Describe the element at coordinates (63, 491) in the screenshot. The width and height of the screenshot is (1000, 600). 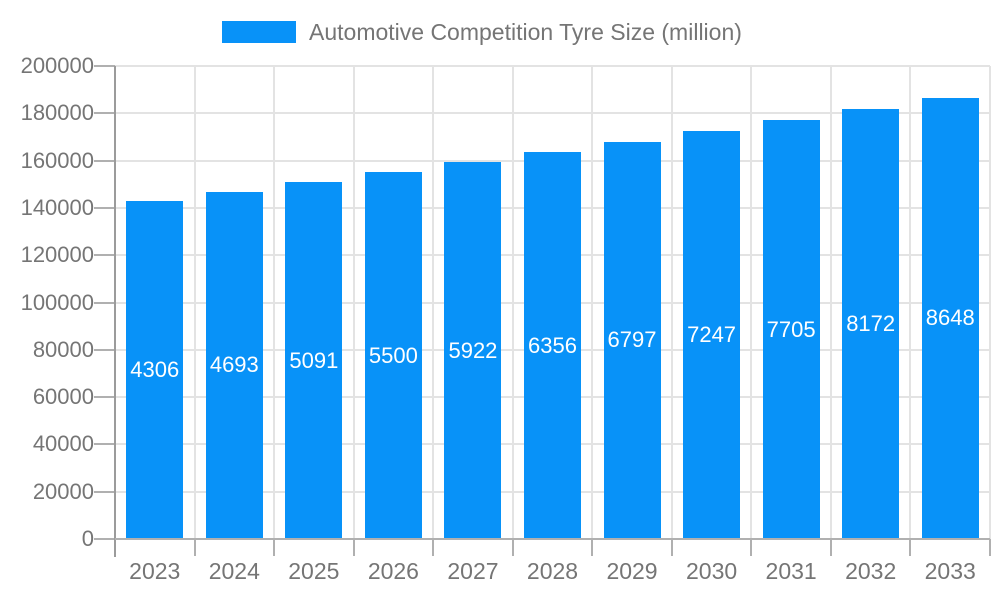
I see `y-axis-tick-label: 20000` at that location.